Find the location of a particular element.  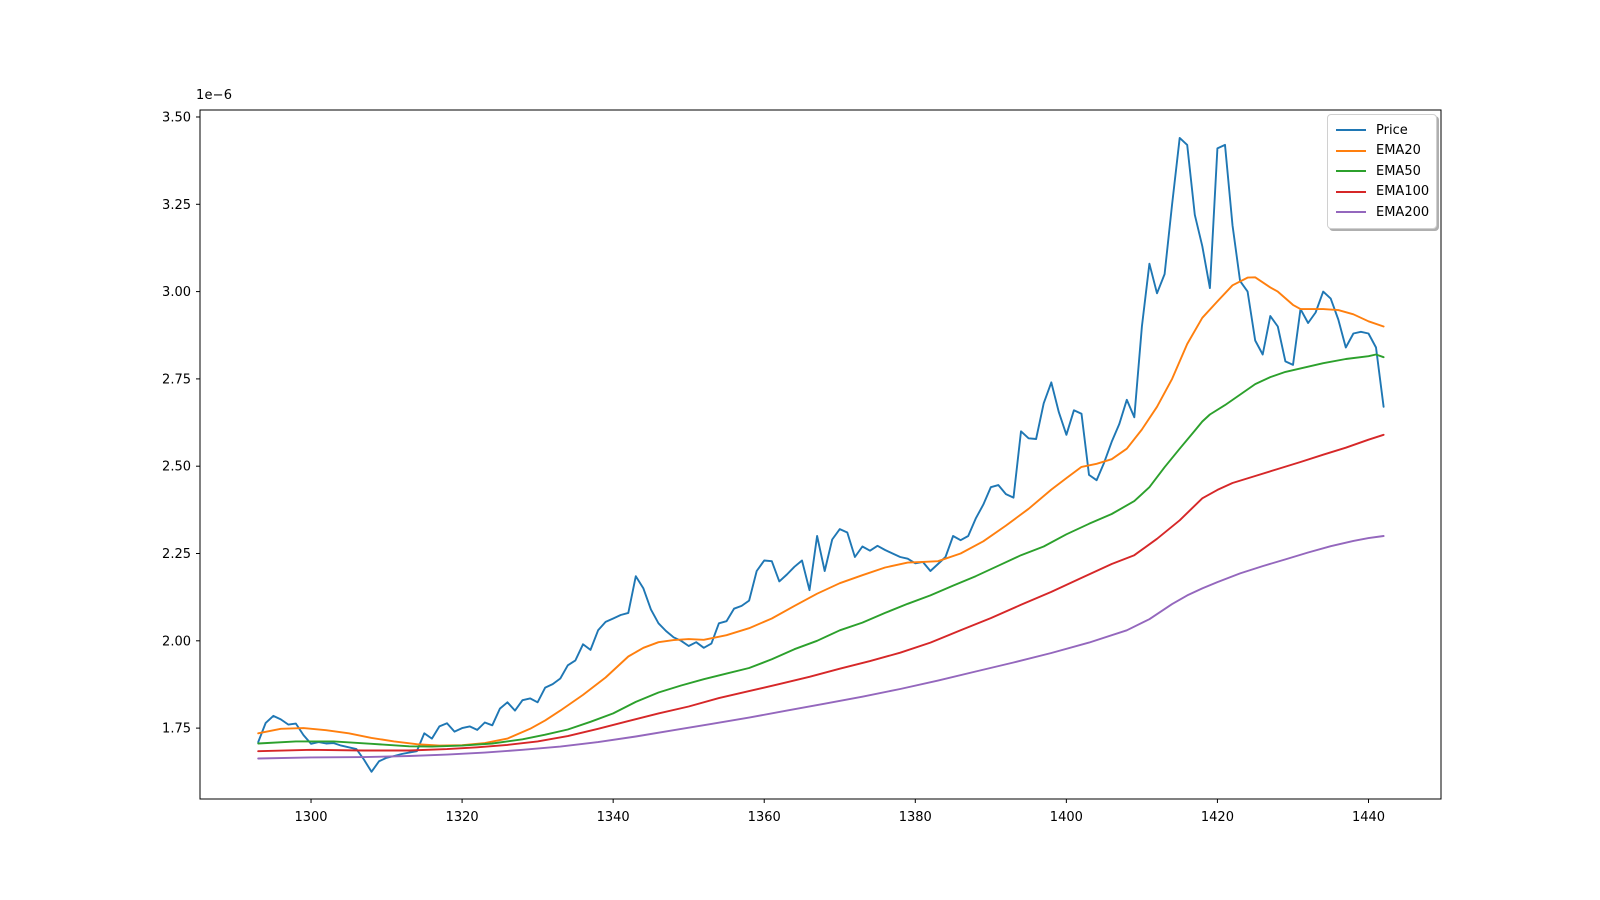

legend-entry-ema200: EMA200 is located at coordinates (1382, 212).